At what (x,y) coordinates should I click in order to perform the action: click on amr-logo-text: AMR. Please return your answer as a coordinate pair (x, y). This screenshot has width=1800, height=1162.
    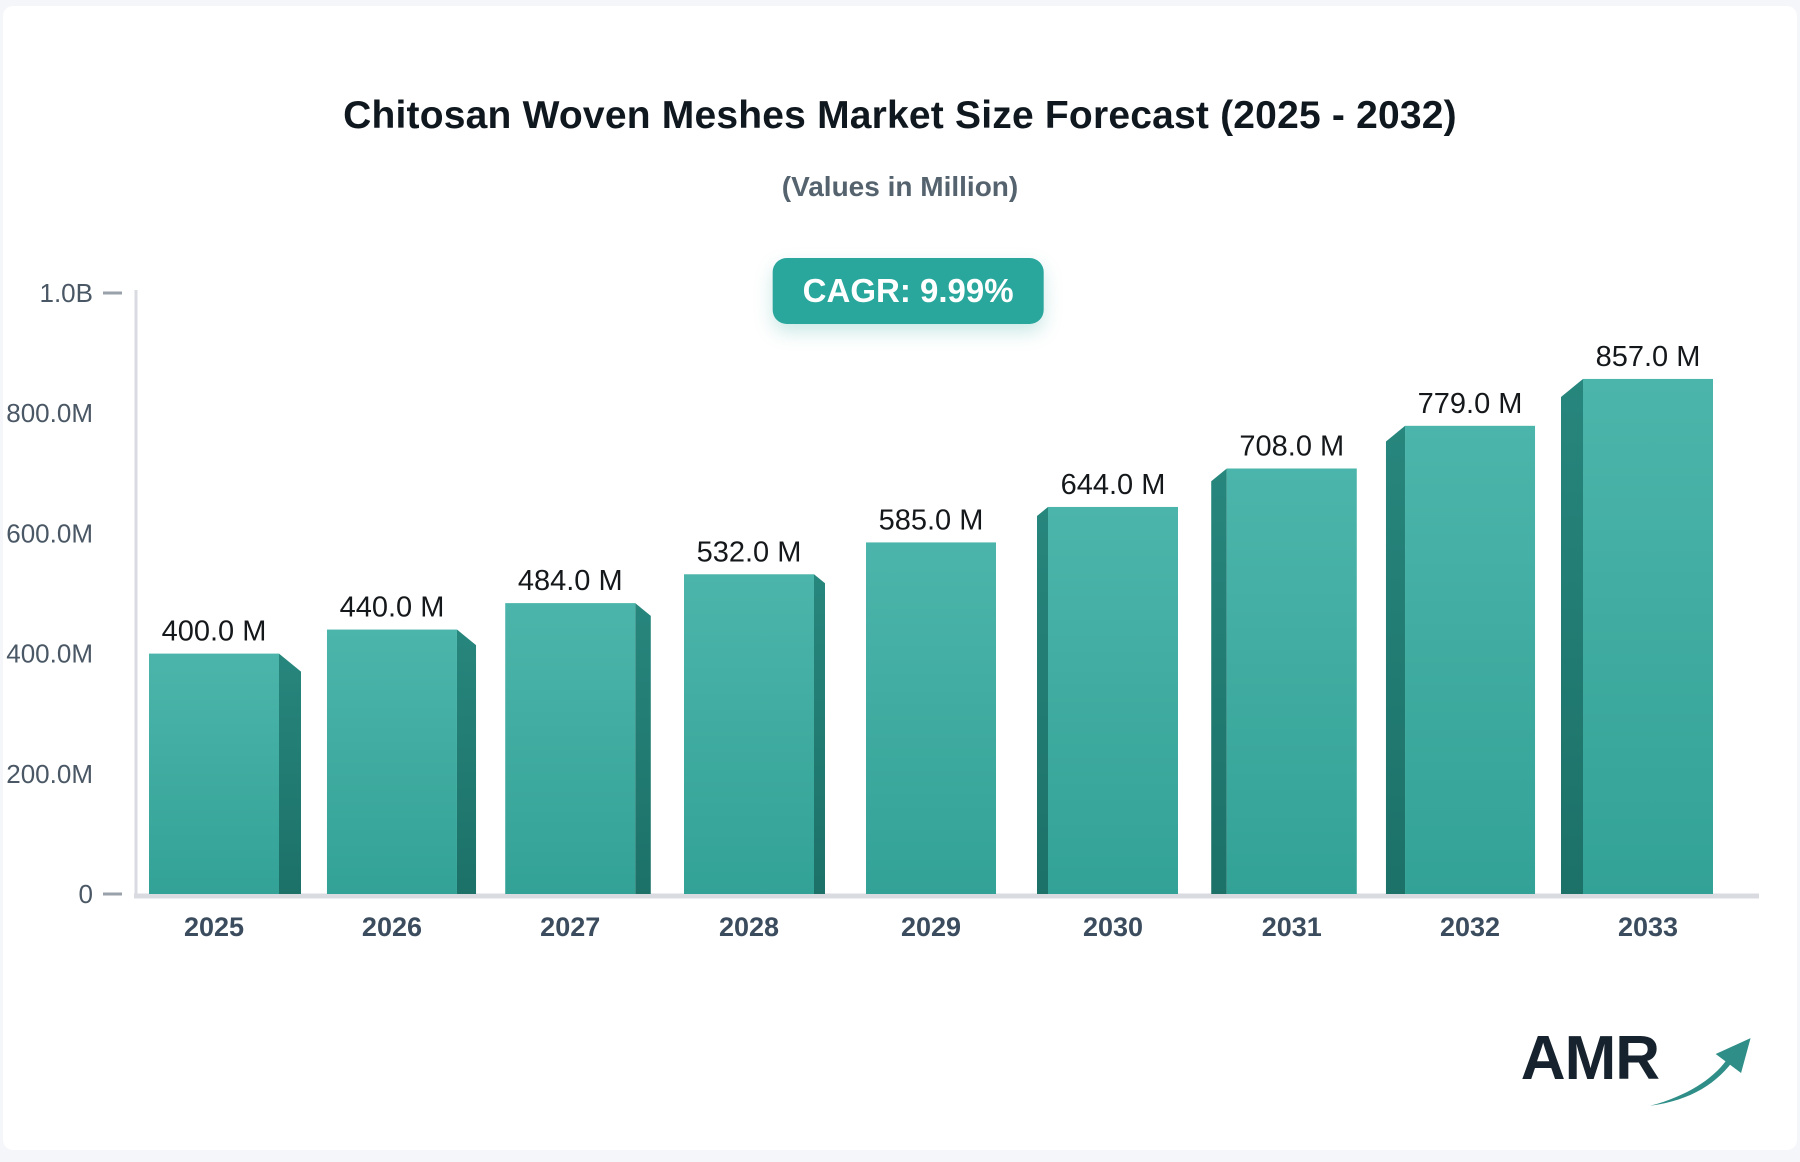
    Looking at the image, I should click on (1590, 1059).